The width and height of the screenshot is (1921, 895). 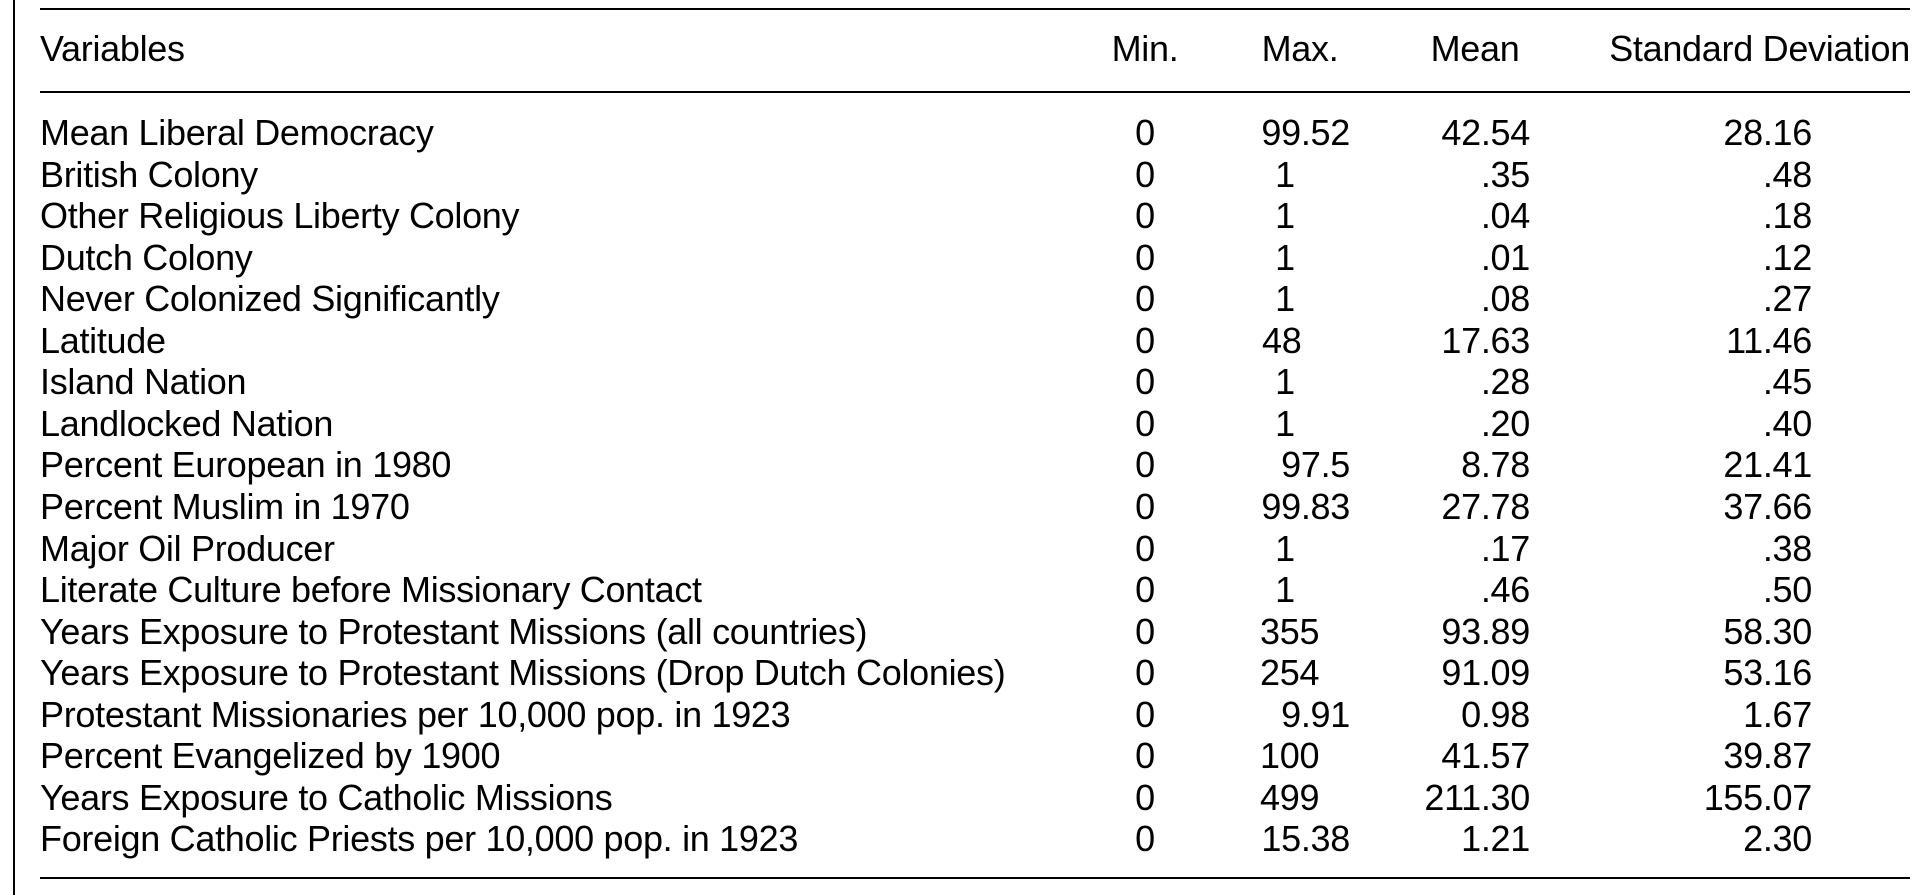 What do you see at coordinates (1787, 548) in the screenshot?
I see `standard-deviation-value: .38` at bounding box center [1787, 548].